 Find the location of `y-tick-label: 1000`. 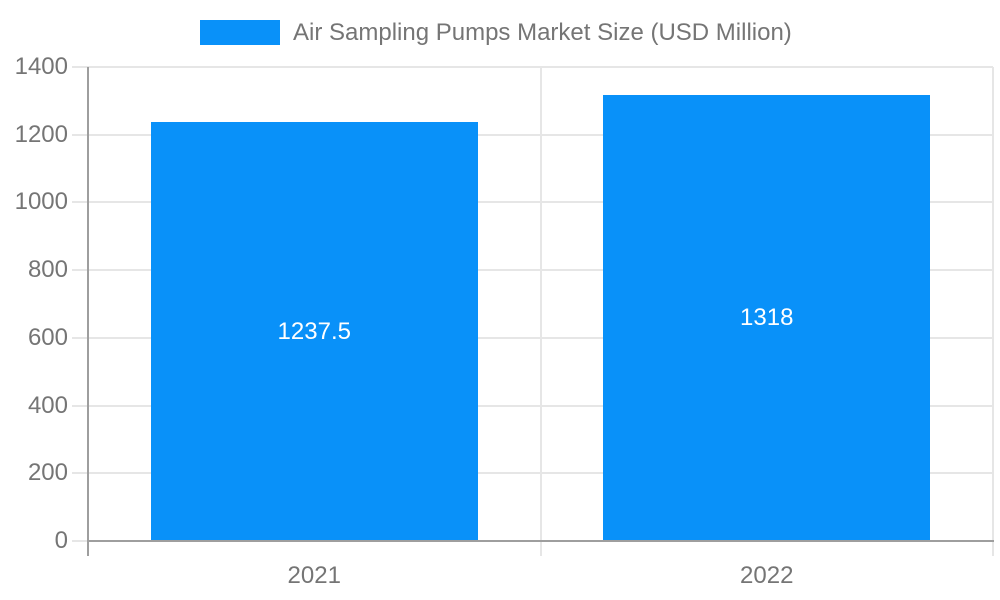

y-tick-label: 1000 is located at coordinates (41, 202).